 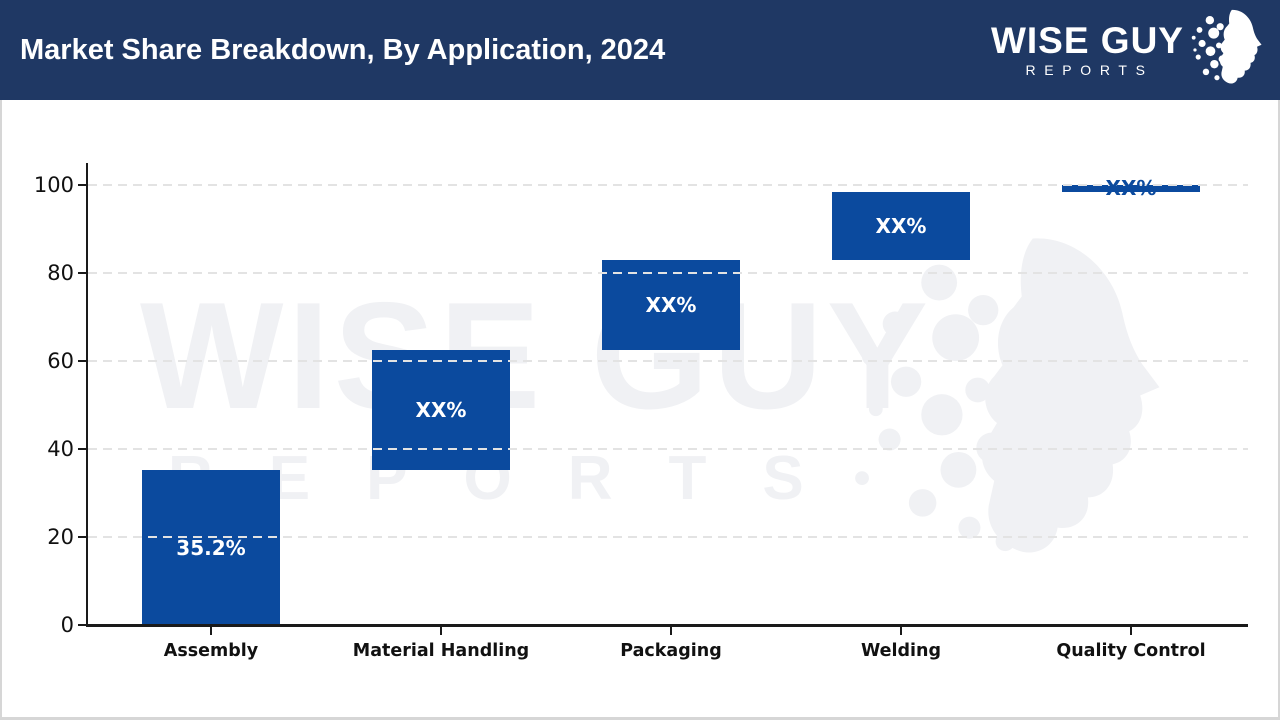 I want to click on brand-logo: WISE GUY REPORTS, so click(x=1135, y=50).